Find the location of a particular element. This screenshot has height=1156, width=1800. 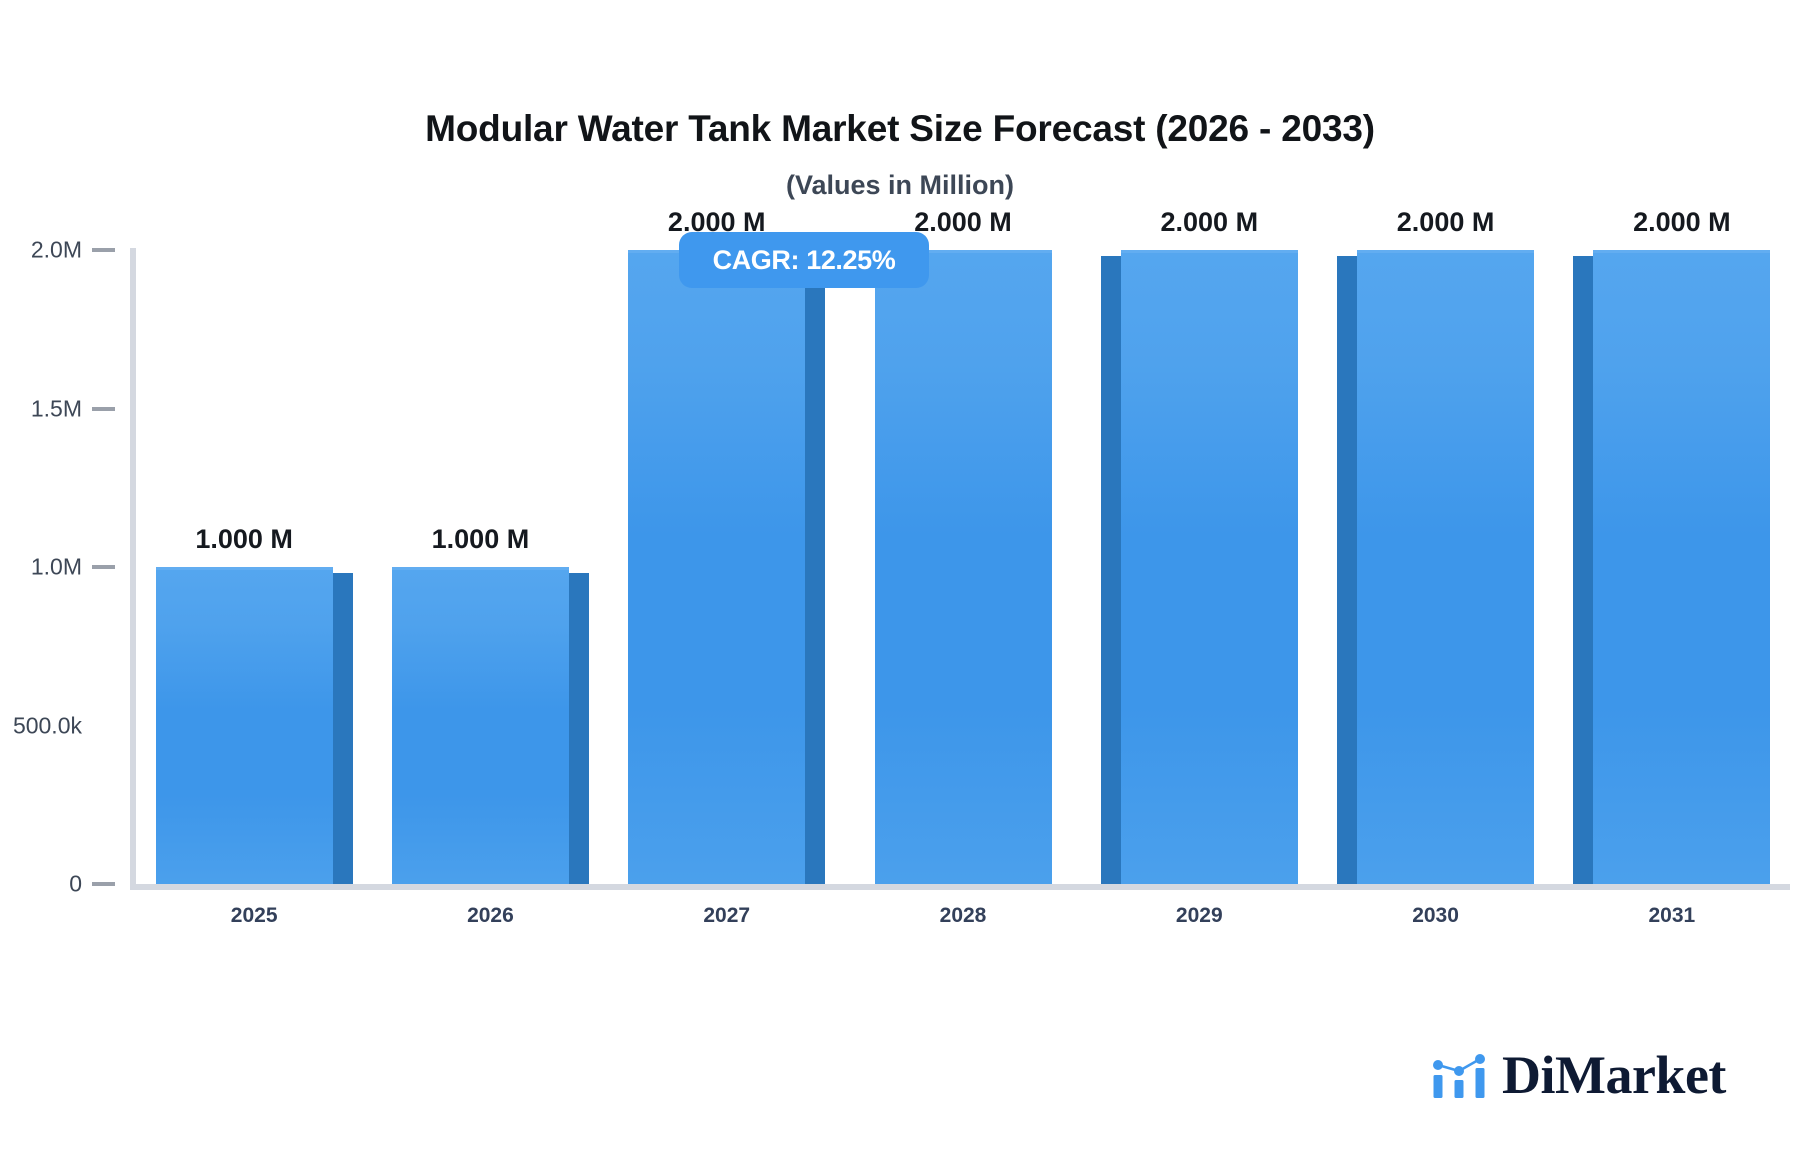

y-tick-label: 0 is located at coordinates (75, 883).